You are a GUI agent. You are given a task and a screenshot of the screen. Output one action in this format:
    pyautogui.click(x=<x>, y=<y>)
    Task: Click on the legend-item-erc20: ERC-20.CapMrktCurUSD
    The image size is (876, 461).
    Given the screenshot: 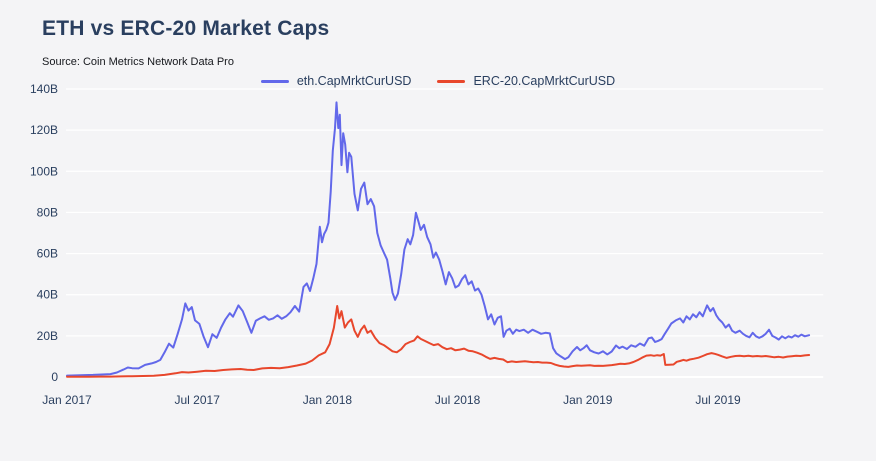 What is the action you would take?
    pyautogui.click(x=526, y=81)
    